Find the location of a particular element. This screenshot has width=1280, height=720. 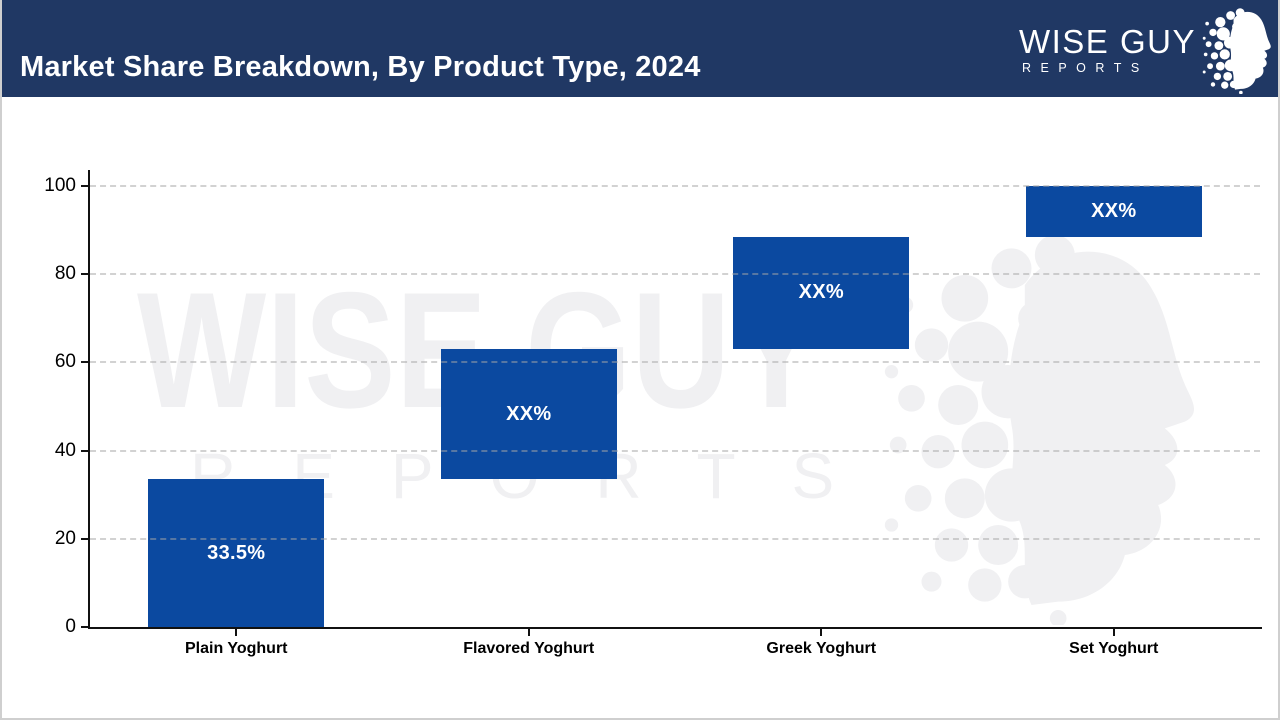

brand-logo: WISE GUY REPORTS is located at coordinates (1145, 50).